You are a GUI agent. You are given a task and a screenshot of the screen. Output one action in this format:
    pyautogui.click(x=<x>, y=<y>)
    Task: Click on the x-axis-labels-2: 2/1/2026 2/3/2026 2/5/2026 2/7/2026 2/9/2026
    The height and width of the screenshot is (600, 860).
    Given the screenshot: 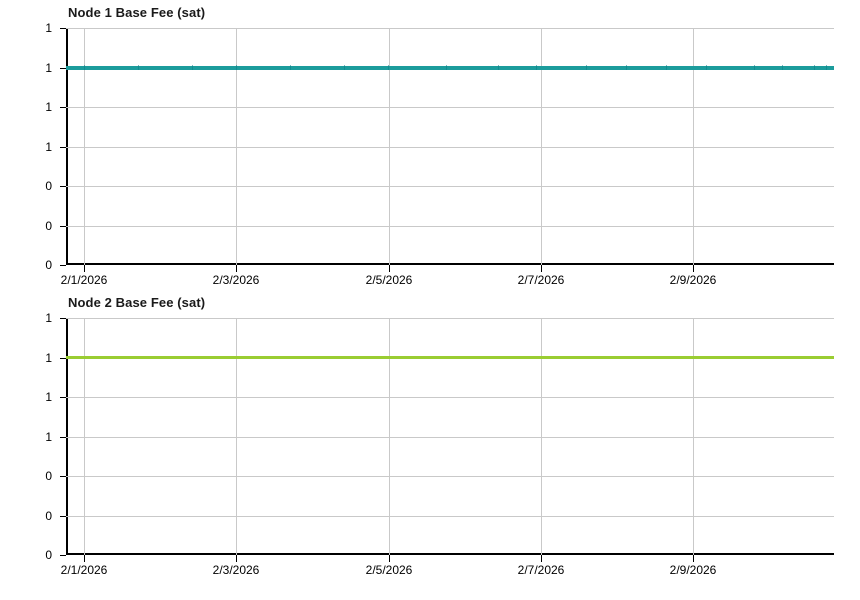 What is the action you would take?
    pyautogui.click(x=447, y=567)
    